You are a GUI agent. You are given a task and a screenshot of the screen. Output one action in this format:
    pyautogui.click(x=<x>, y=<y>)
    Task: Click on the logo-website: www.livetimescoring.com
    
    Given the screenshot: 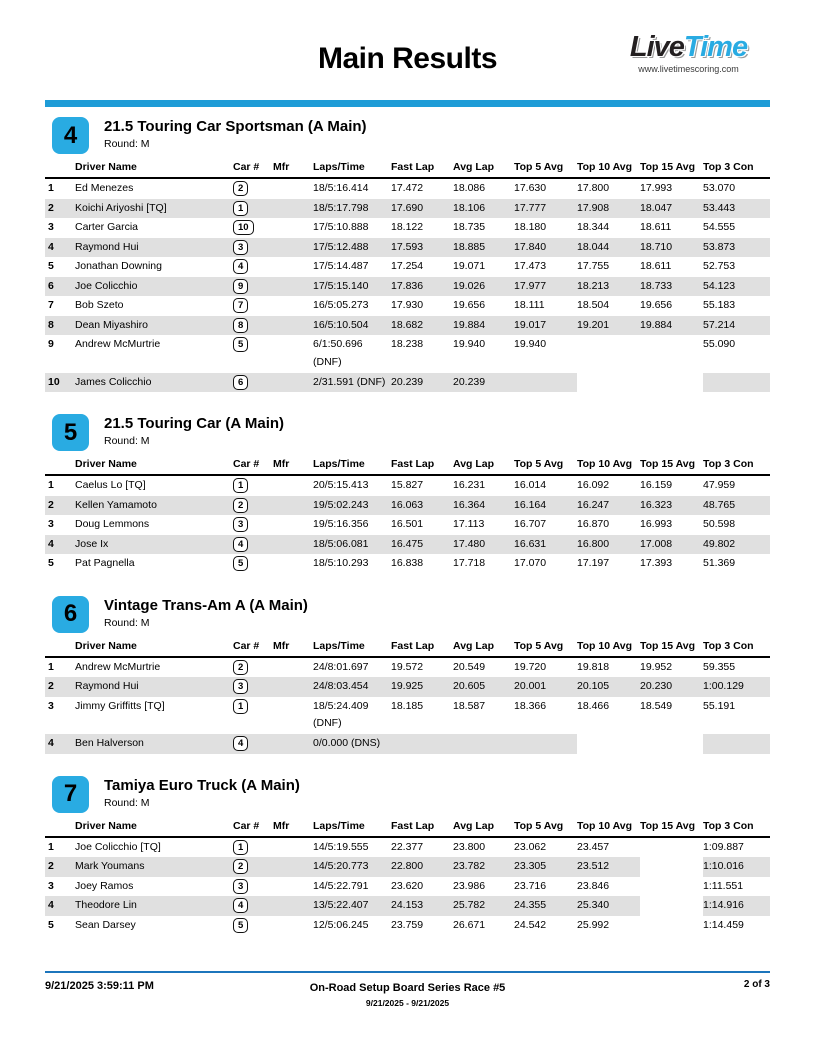 What is the action you would take?
    pyautogui.click(x=688, y=69)
    